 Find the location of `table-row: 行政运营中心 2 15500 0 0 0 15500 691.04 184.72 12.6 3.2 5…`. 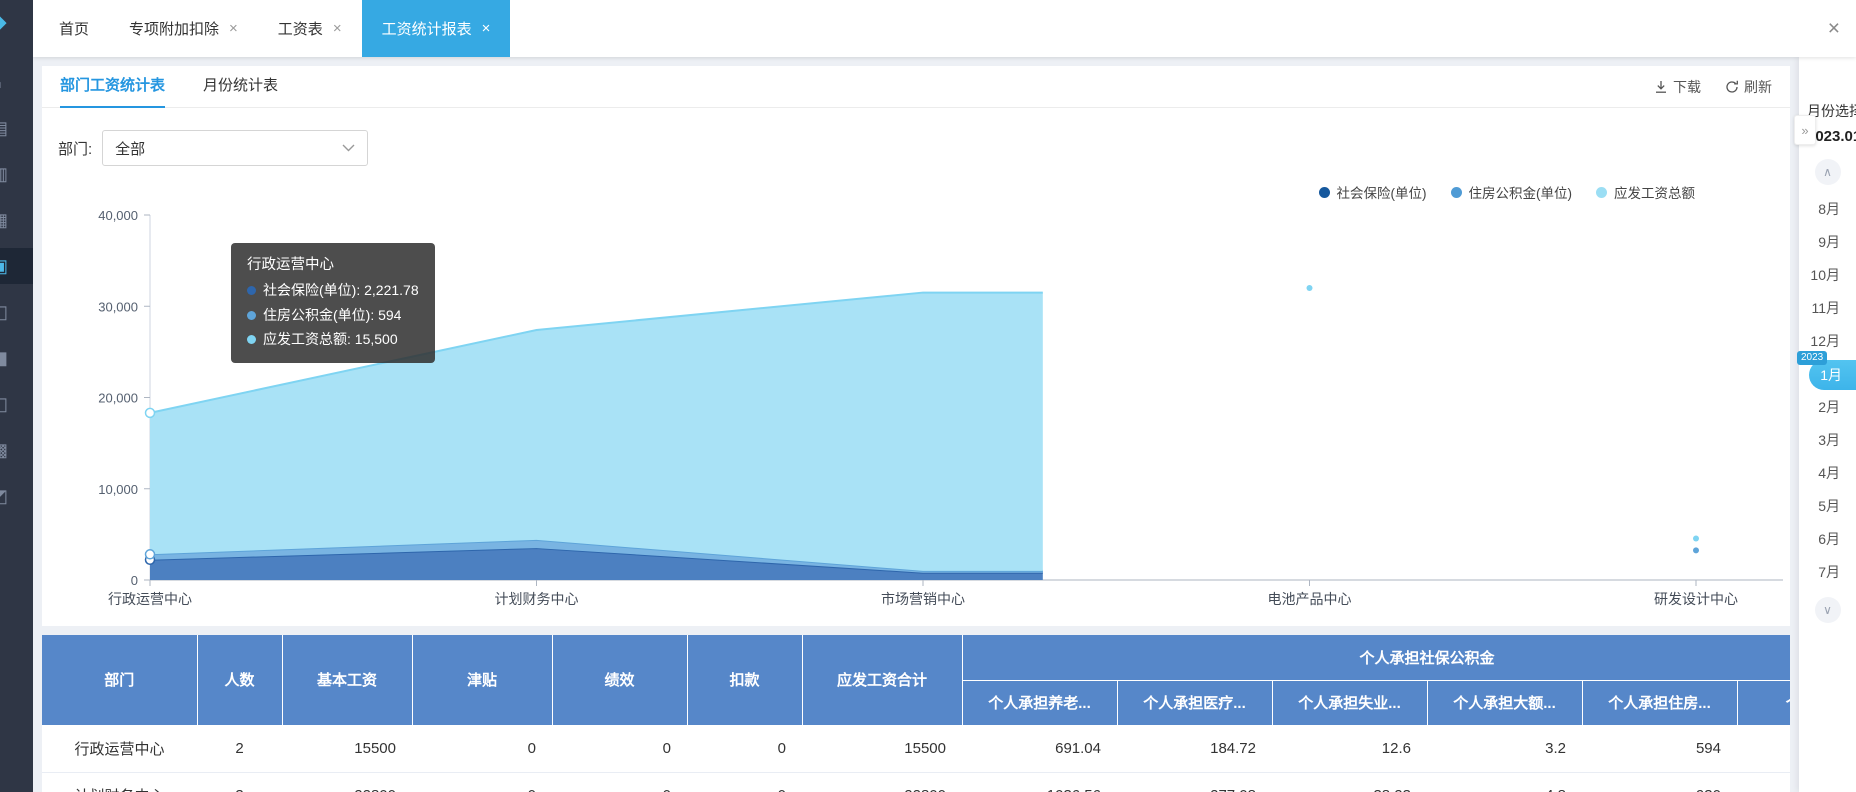

table-row: 行政运营中心 2 15500 0 0 0 15500 691.04 184.72 12.6 3.2 5… is located at coordinates (916, 749).